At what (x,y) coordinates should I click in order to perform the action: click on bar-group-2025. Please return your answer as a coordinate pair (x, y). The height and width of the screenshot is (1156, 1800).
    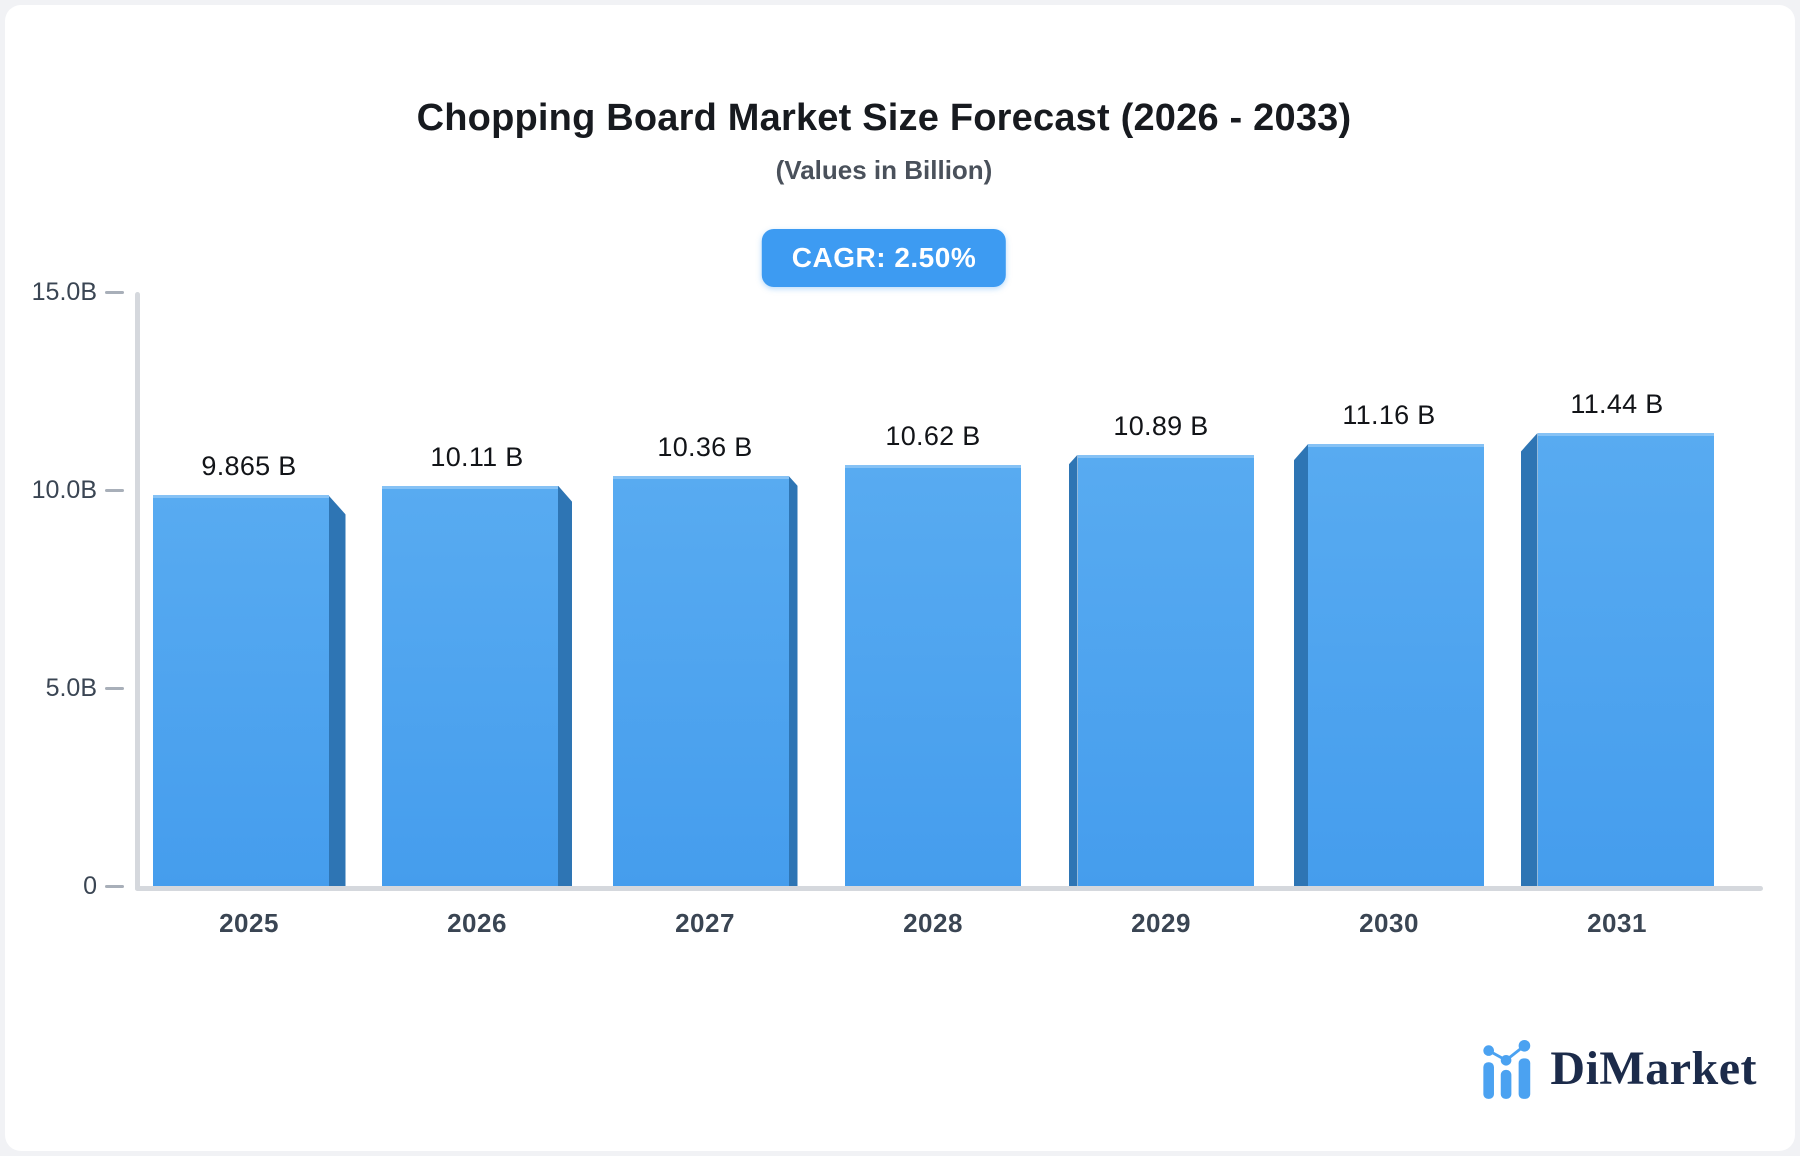
    Looking at the image, I should click on (249, 690).